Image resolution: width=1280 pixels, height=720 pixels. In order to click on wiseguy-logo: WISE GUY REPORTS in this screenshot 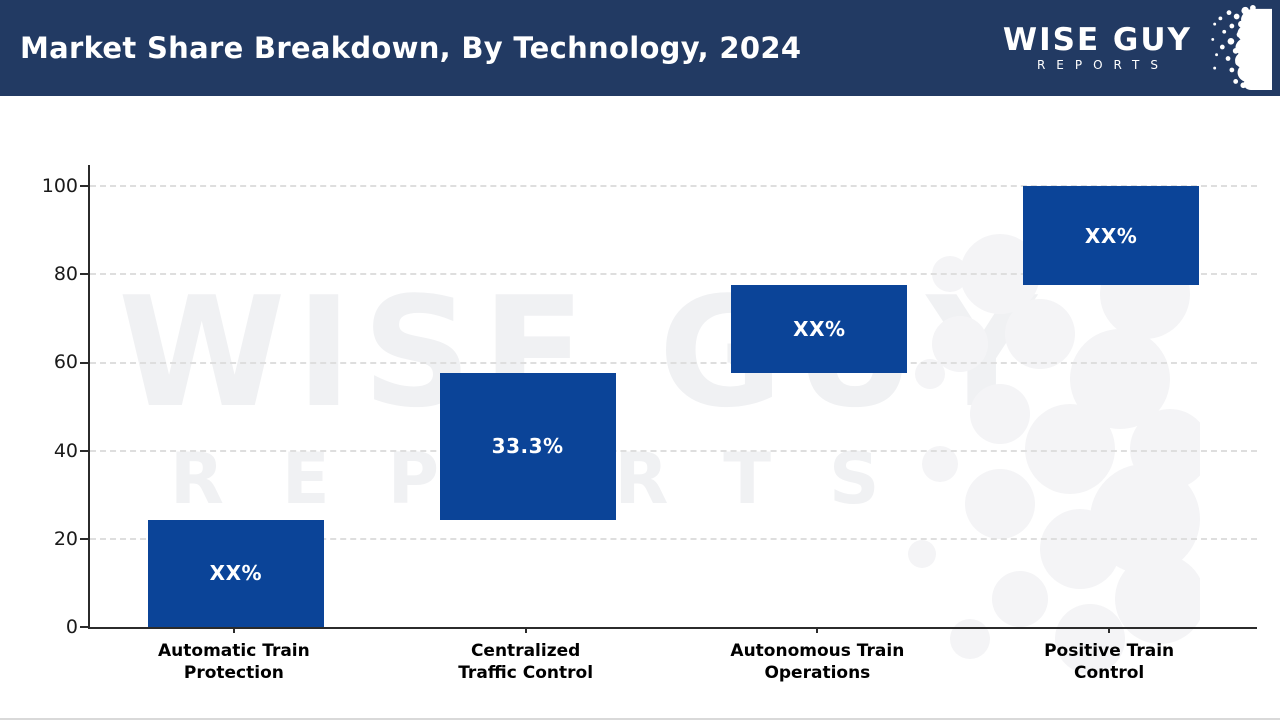, I will do `click(1137, 48)`.